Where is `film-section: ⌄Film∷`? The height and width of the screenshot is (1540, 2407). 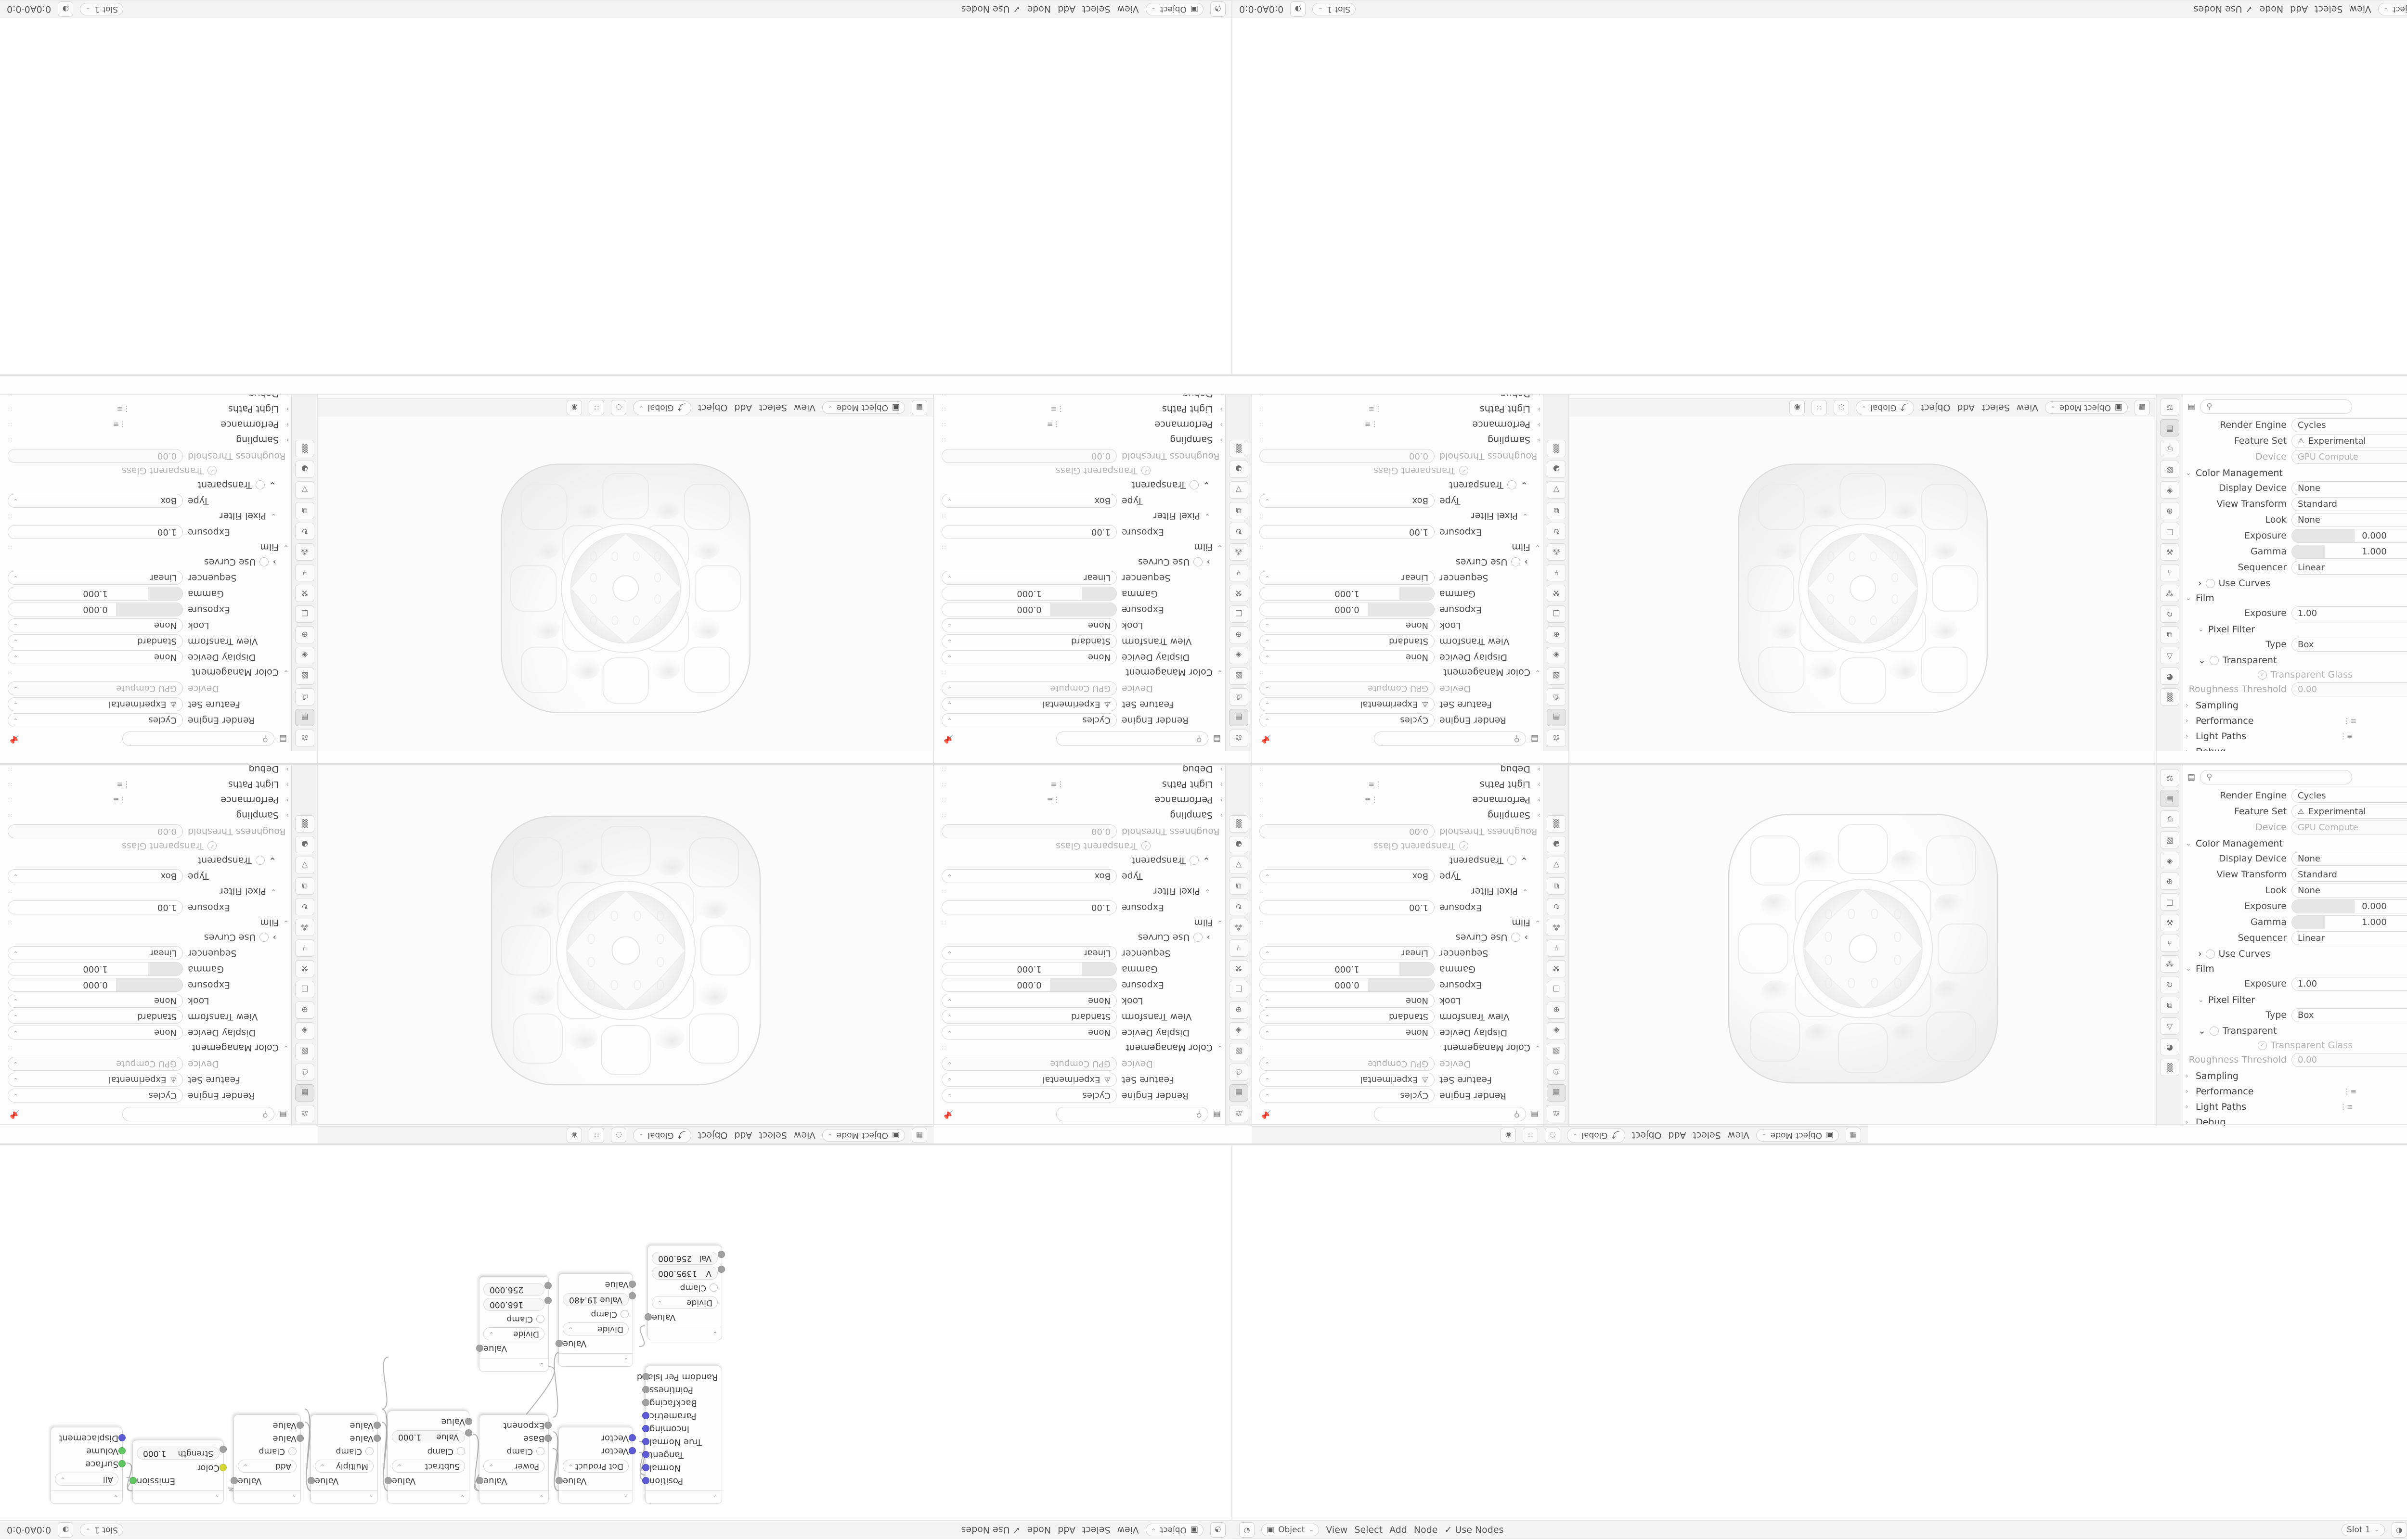
film-section: ⌄Film∷ is located at coordinates (2296, 968).